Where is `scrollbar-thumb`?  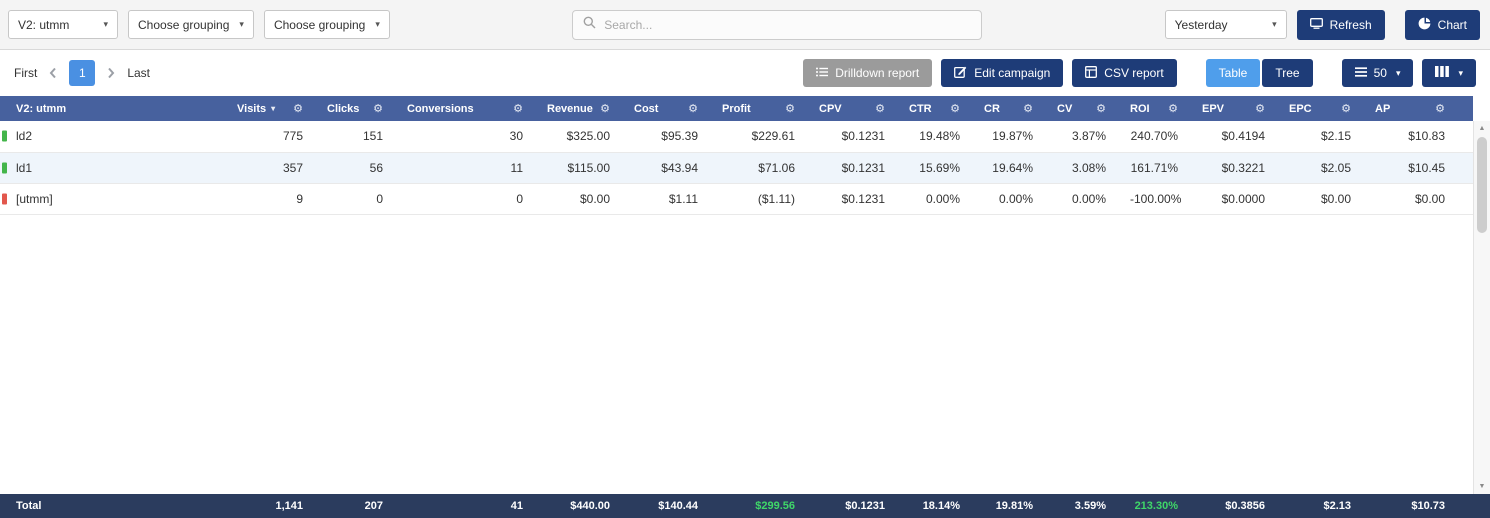 scrollbar-thumb is located at coordinates (1482, 185).